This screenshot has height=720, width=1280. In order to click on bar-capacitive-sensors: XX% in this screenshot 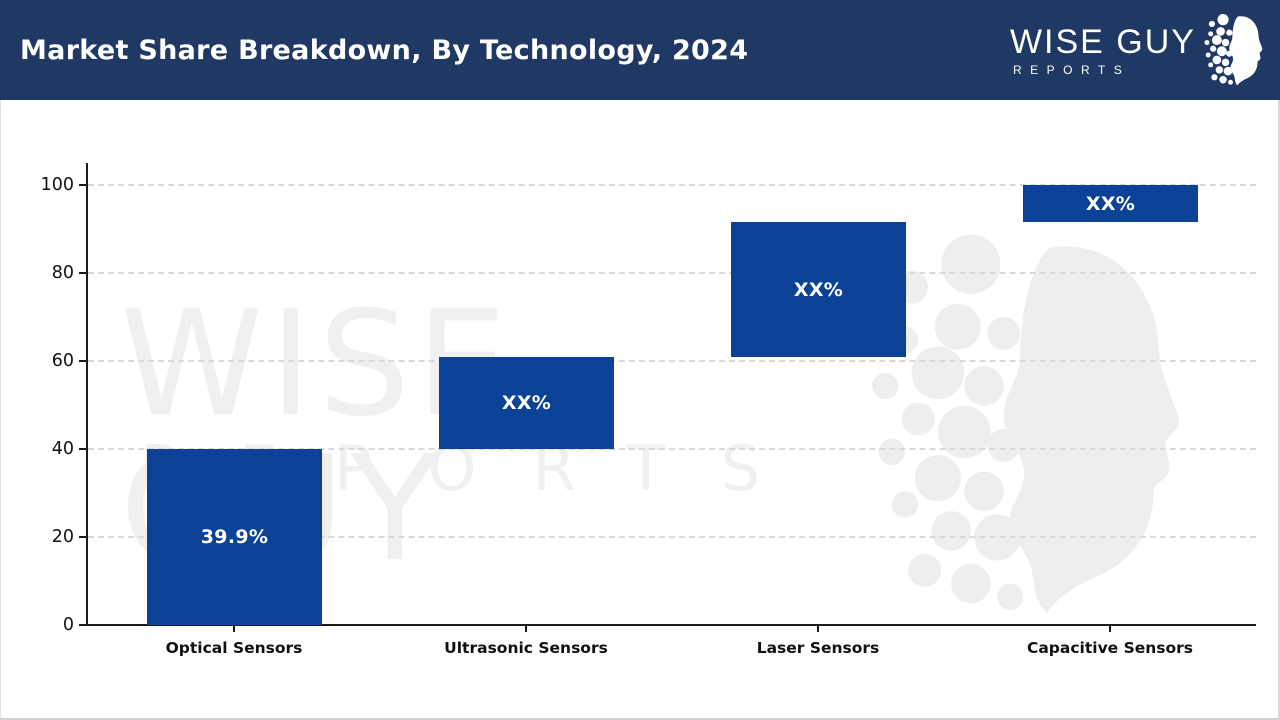, I will do `click(1110, 203)`.